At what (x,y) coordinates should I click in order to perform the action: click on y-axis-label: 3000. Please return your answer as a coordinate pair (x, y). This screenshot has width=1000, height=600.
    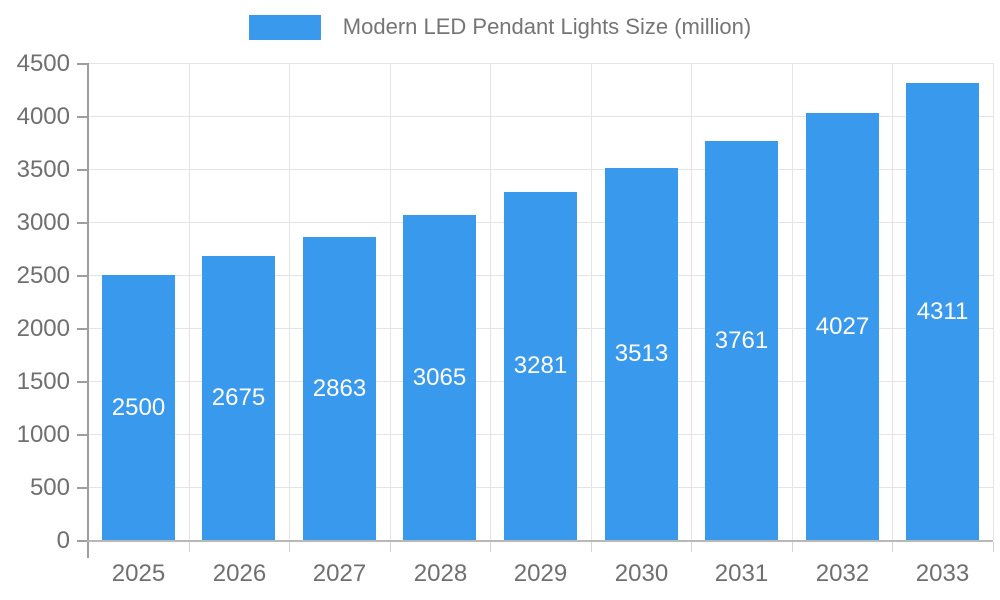
    Looking at the image, I should click on (43, 222).